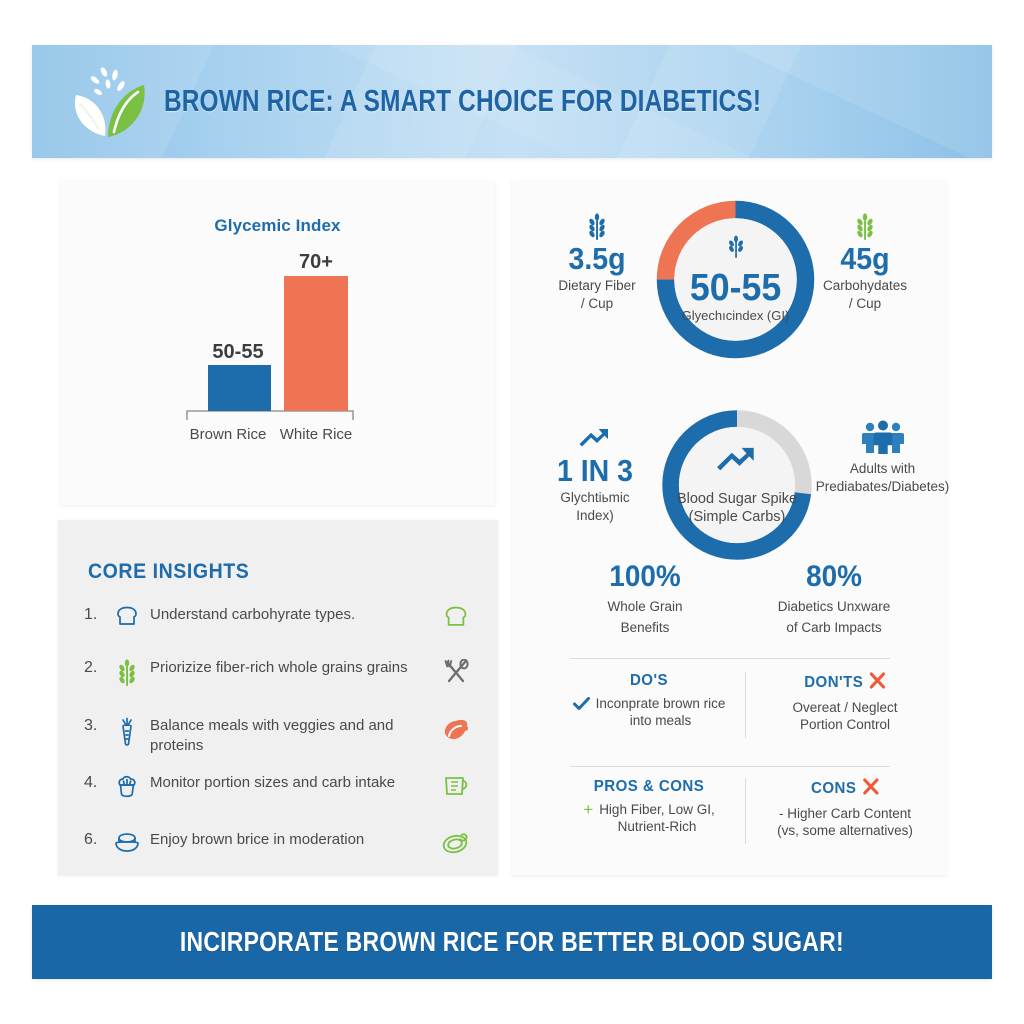 This screenshot has height=1024, width=1024. I want to click on people-group-icon, so click(882, 436).